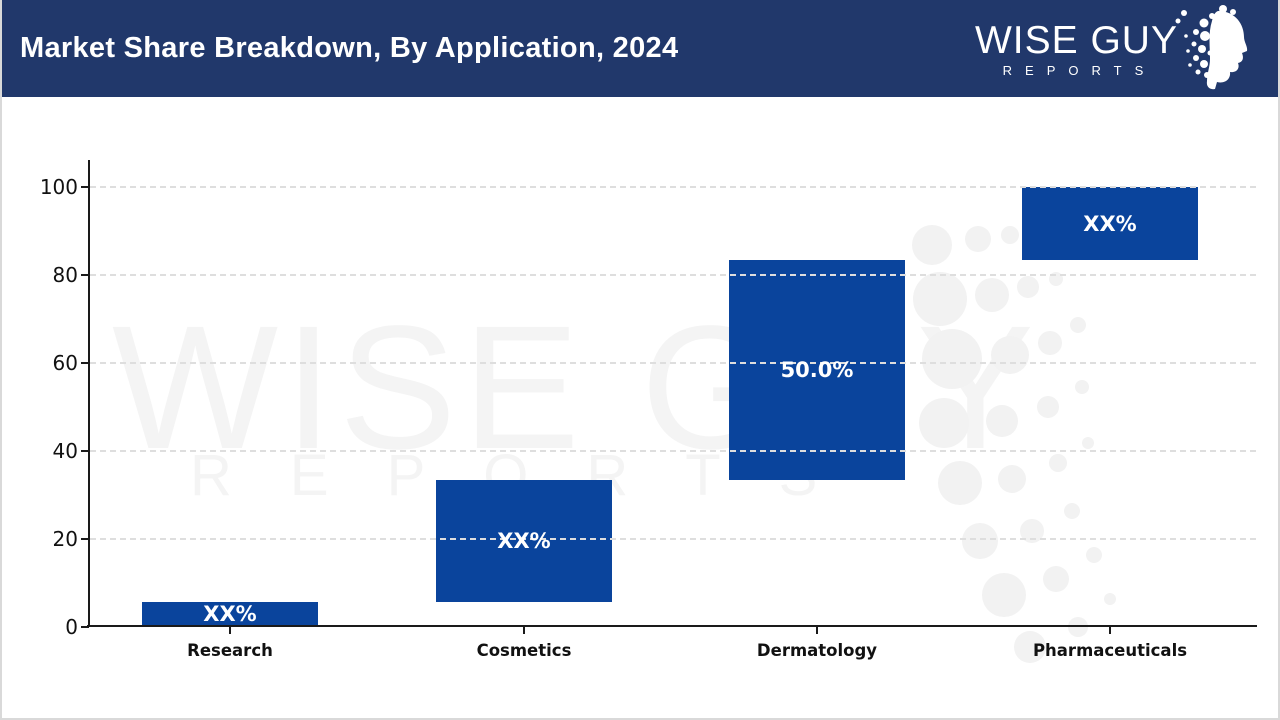 This screenshot has height=720, width=1280. I want to click on watermark-dots-pattern, so click(1014, 444).